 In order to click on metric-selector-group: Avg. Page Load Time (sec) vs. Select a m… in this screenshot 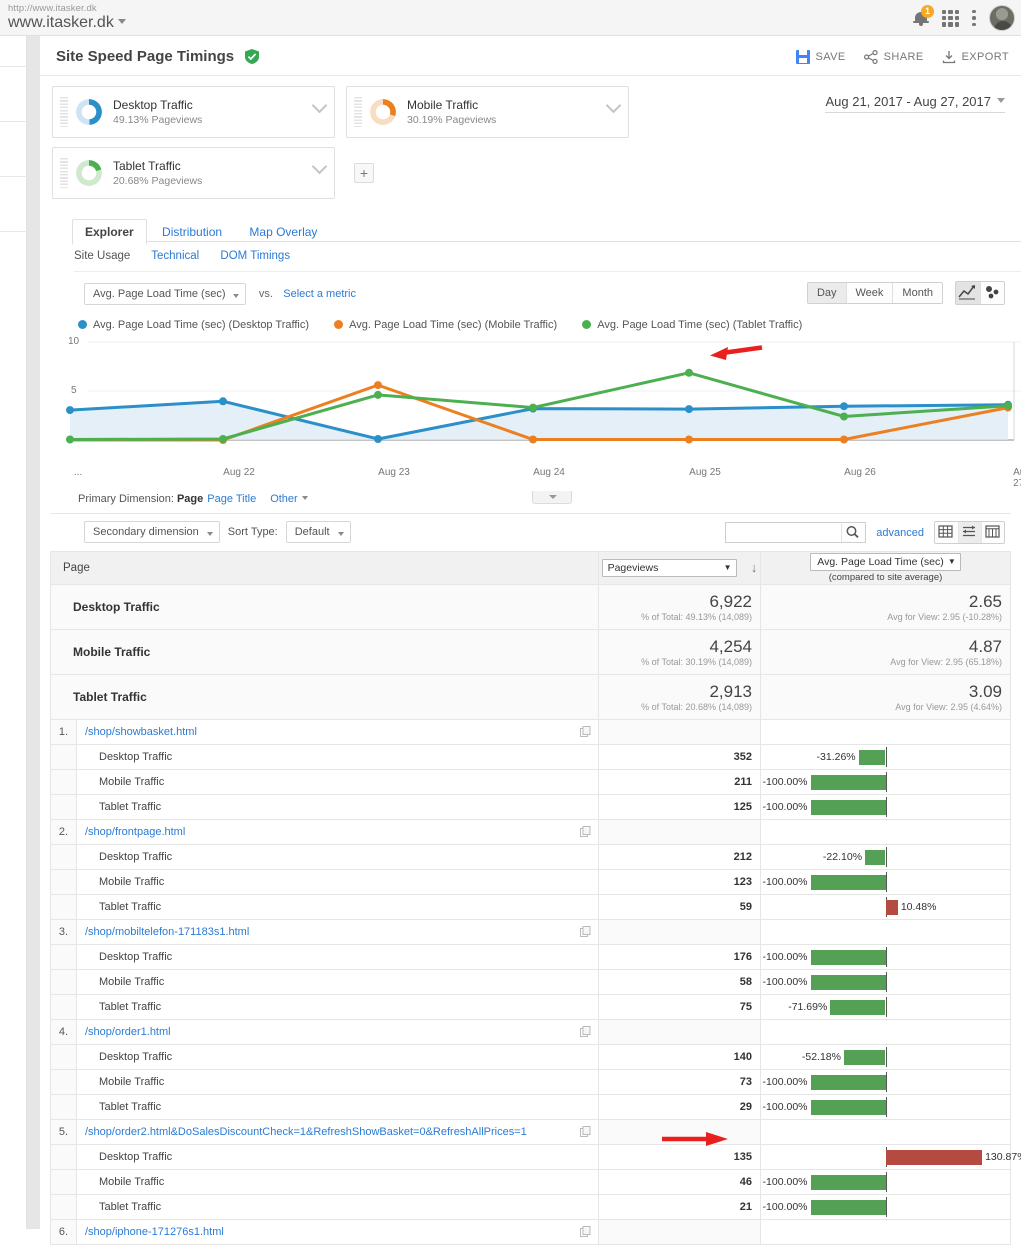, I will do `click(220, 294)`.